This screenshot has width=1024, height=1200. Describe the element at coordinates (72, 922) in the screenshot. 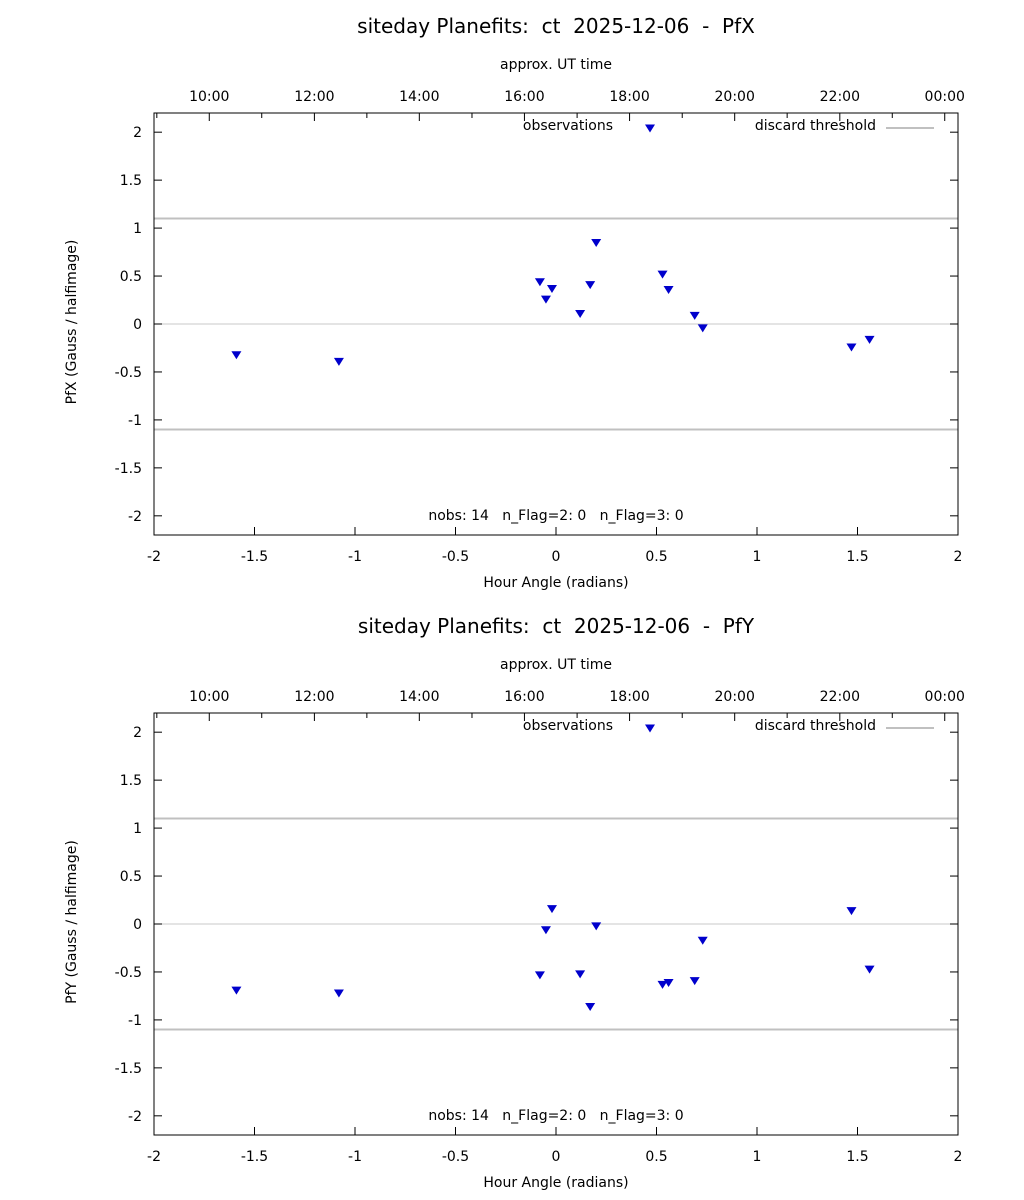

I see `y-axis-label: PfY (Gauss / halfimage)` at that location.